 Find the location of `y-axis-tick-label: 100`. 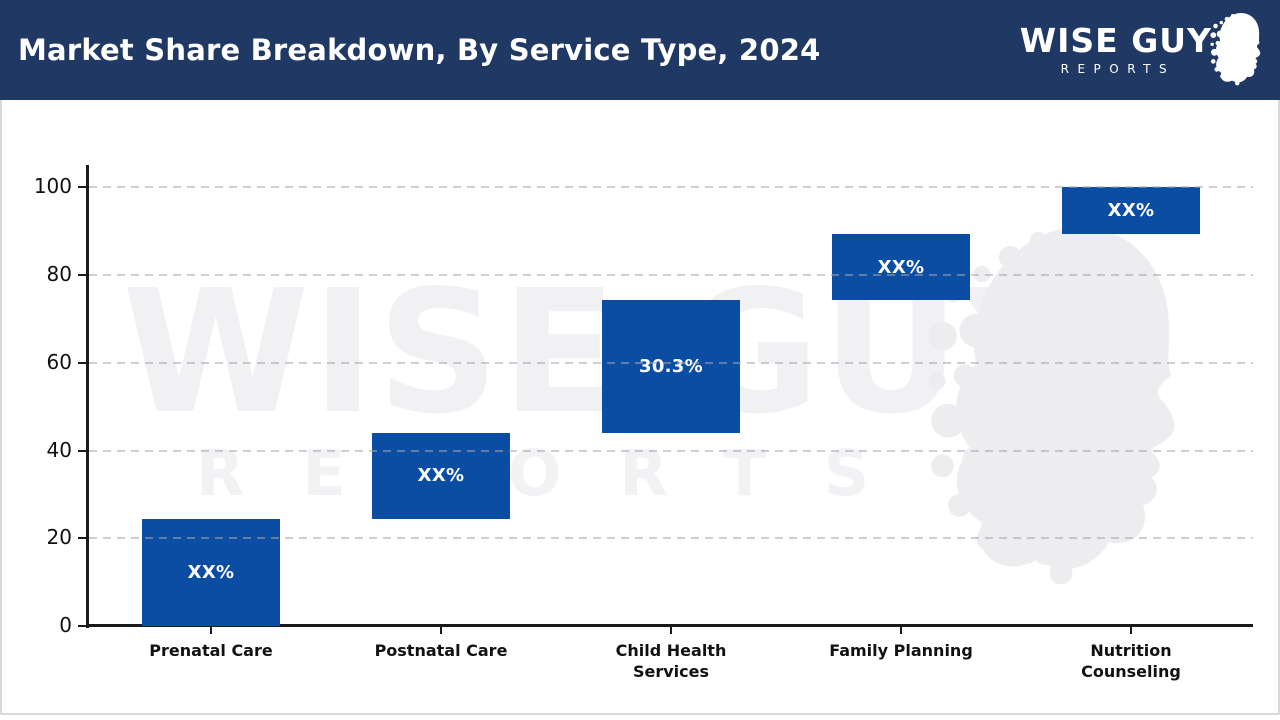

y-axis-tick-label: 100 is located at coordinates (52, 186).